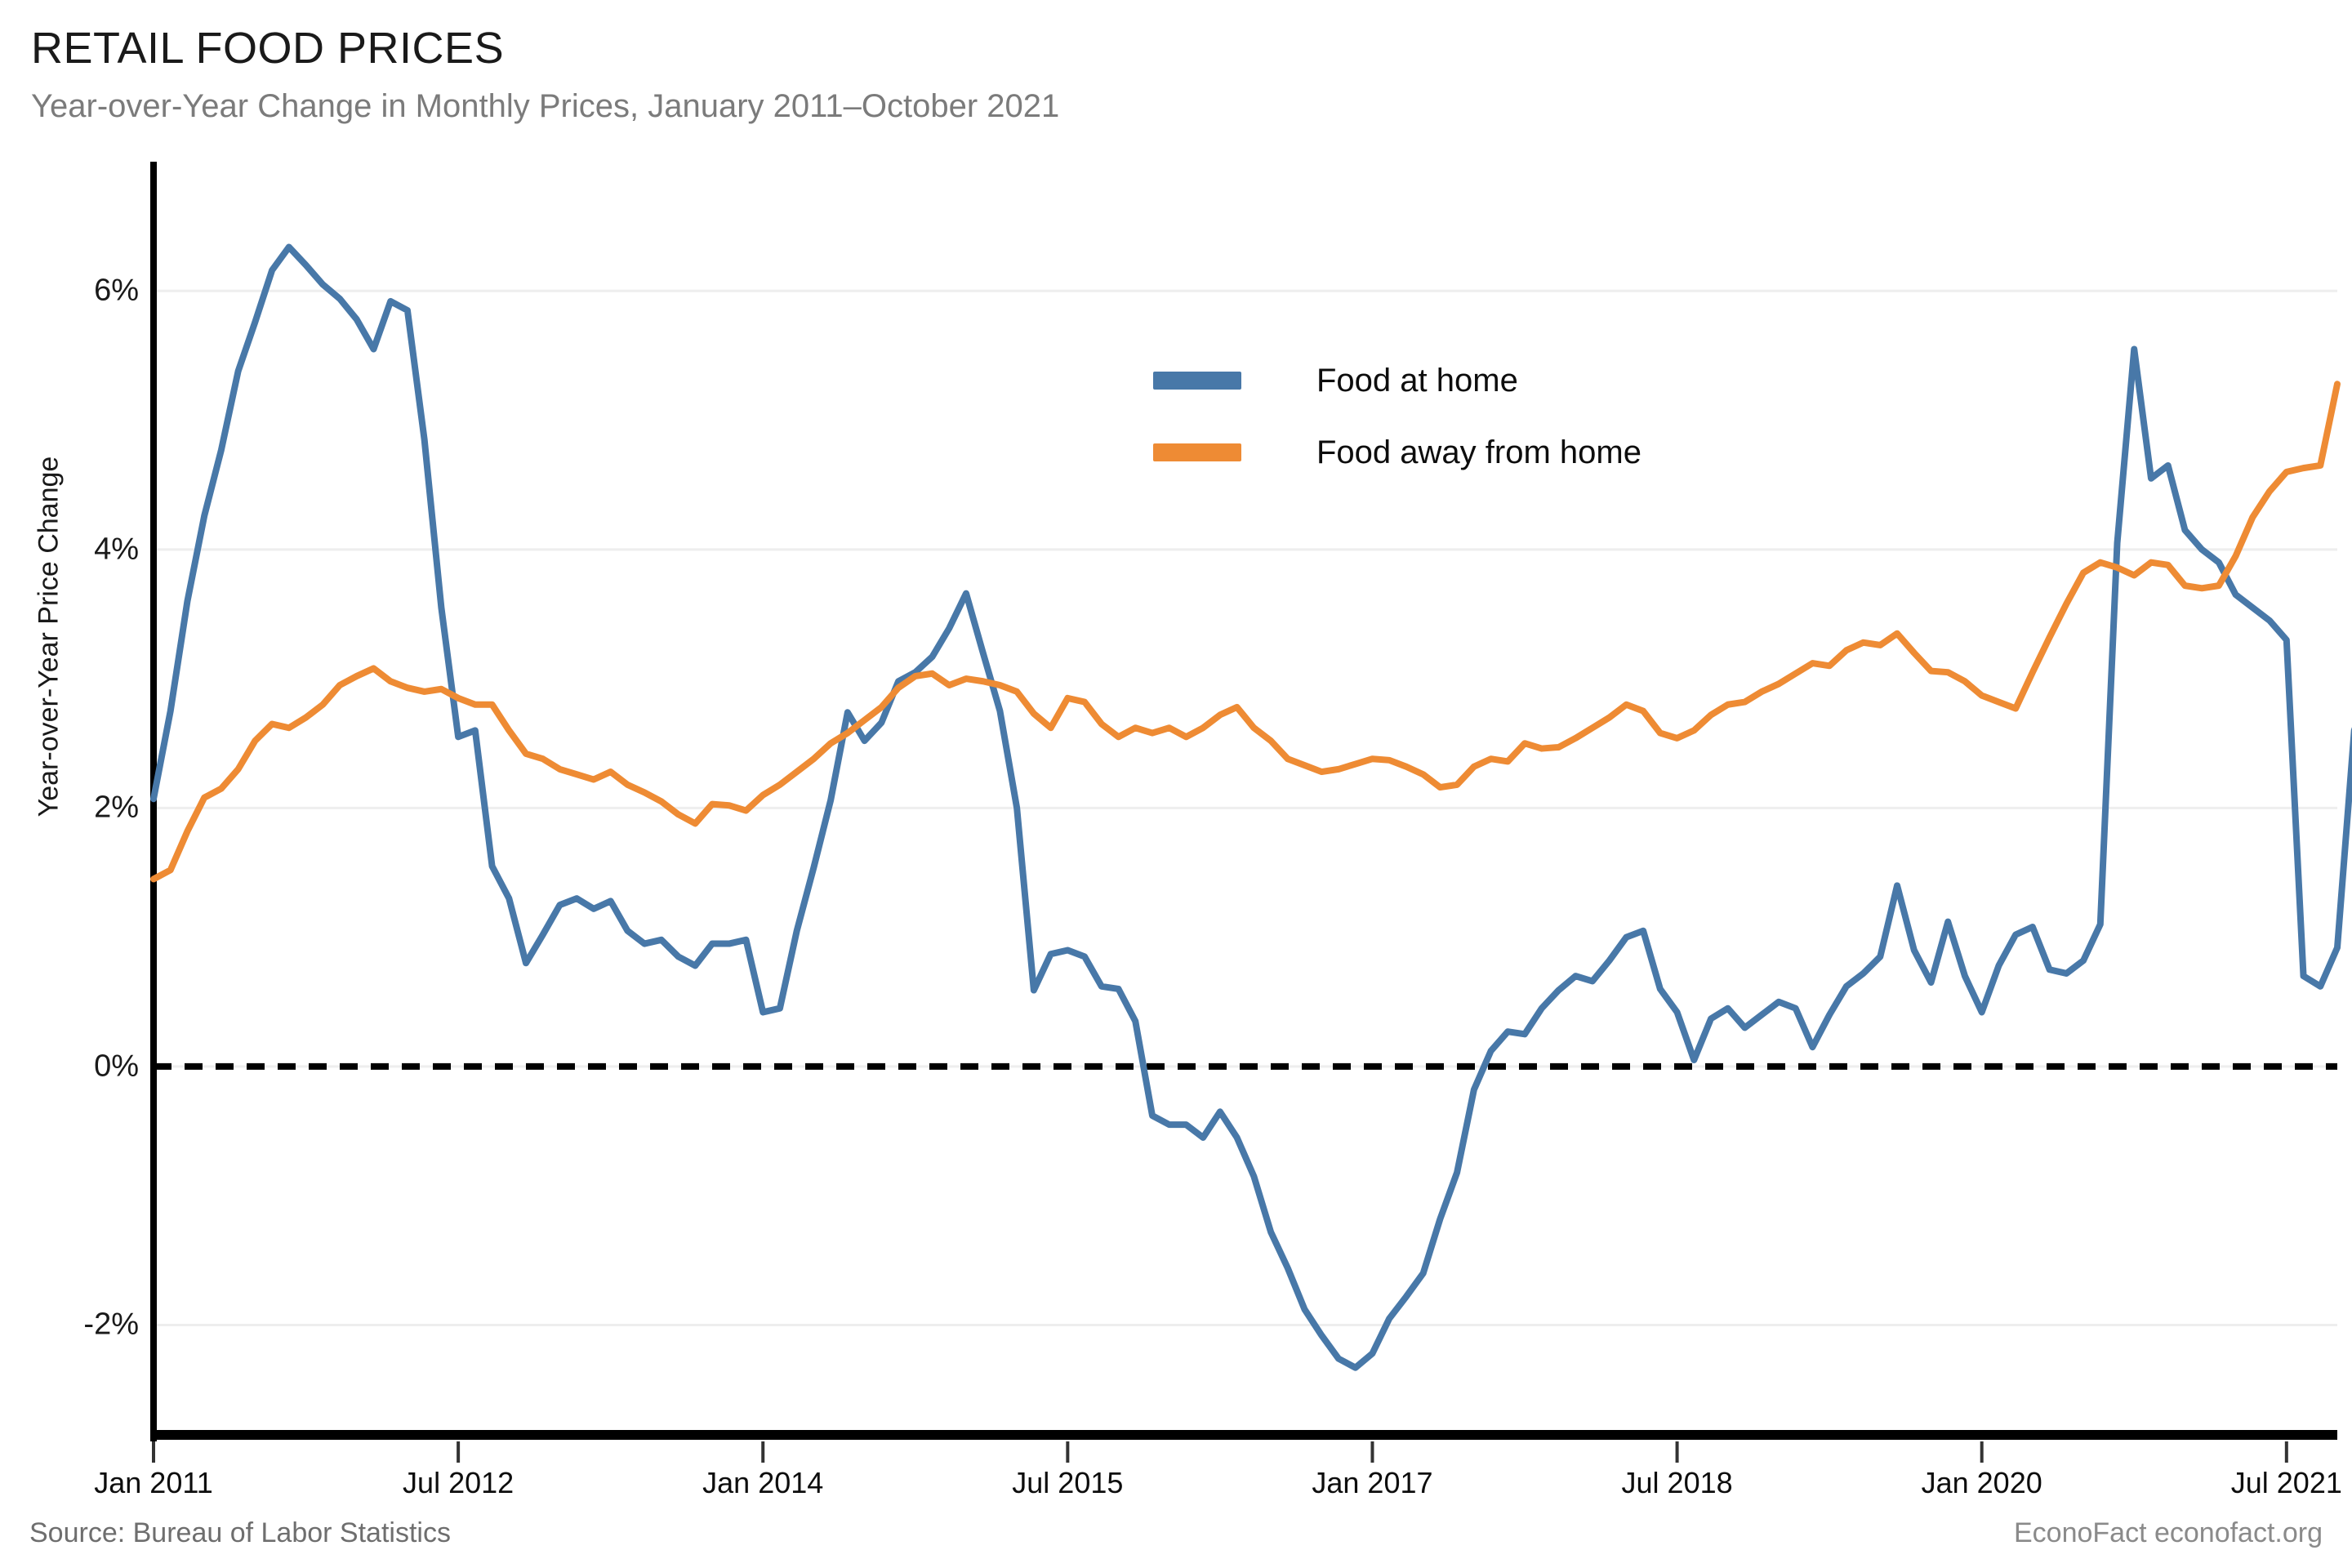 The image size is (2352, 1568). Describe the element at coordinates (116, 549) in the screenshot. I see `y-tick-label: 4%` at that location.